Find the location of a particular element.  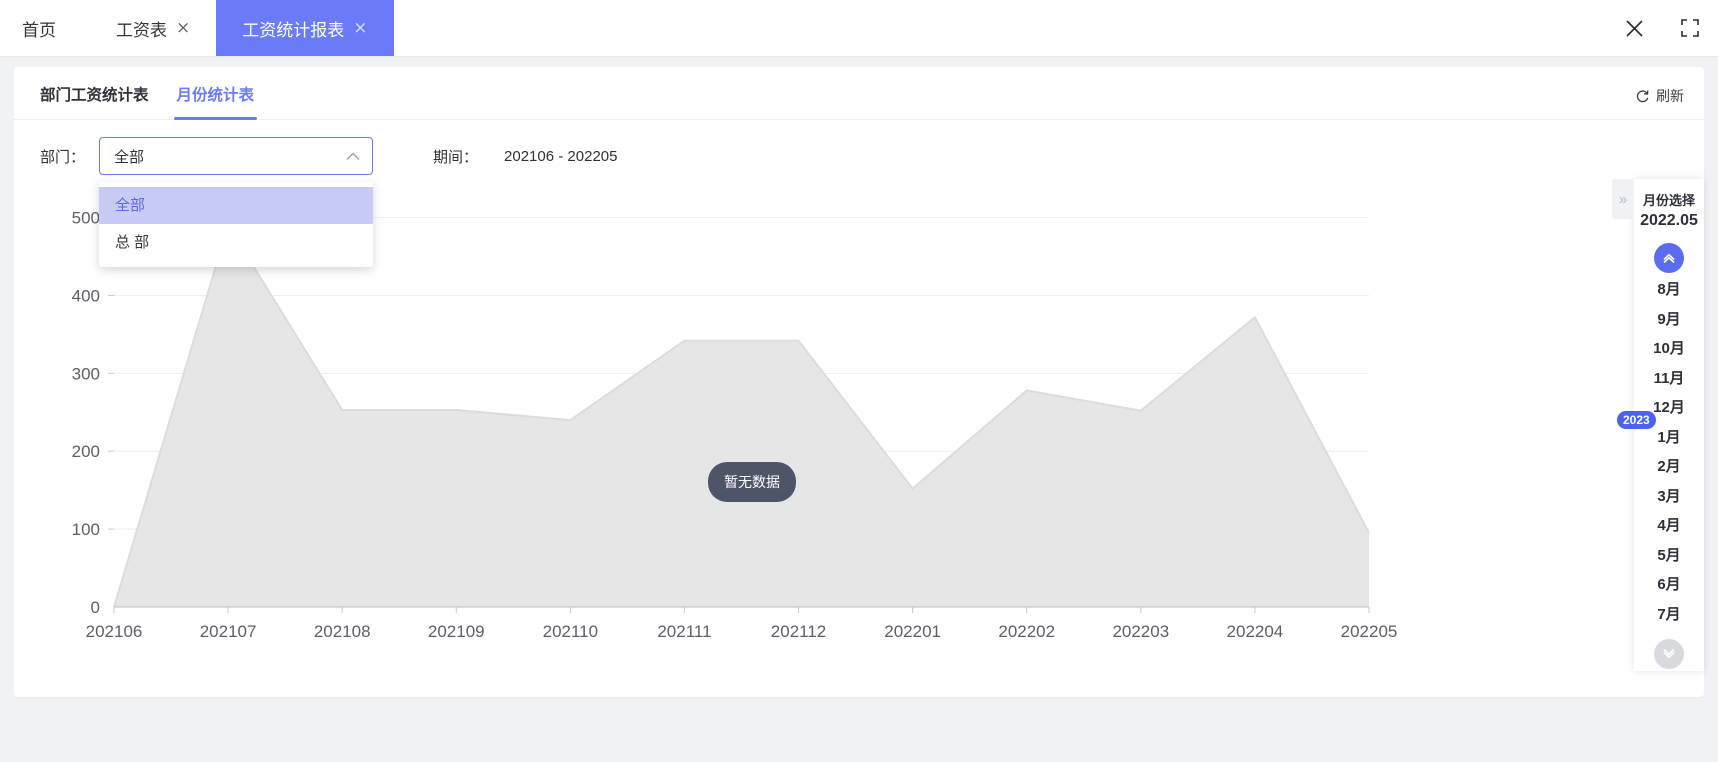

department-dropdown: 全部 总 部 is located at coordinates (236, 224).